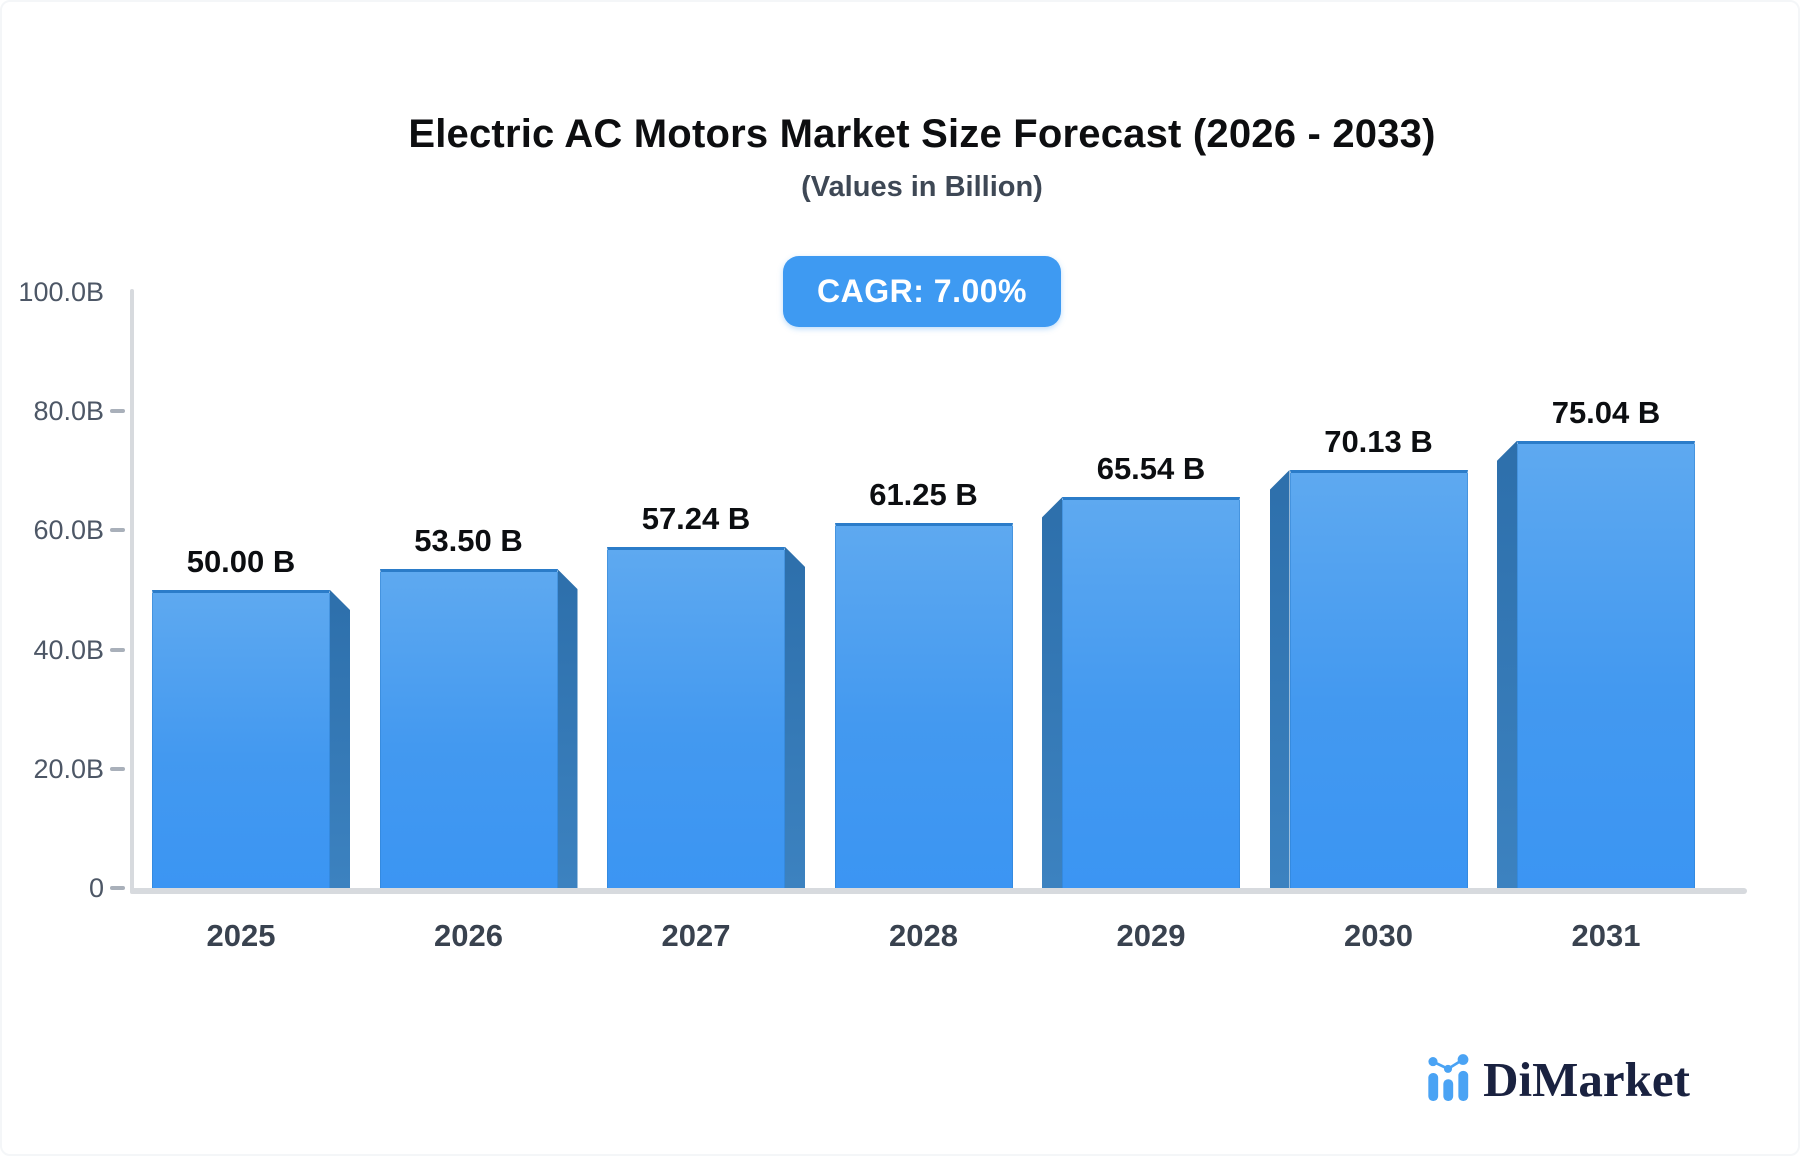  Describe the element at coordinates (61, 292) in the screenshot. I see `y-axis-tick-label: 100.0B` at that location.